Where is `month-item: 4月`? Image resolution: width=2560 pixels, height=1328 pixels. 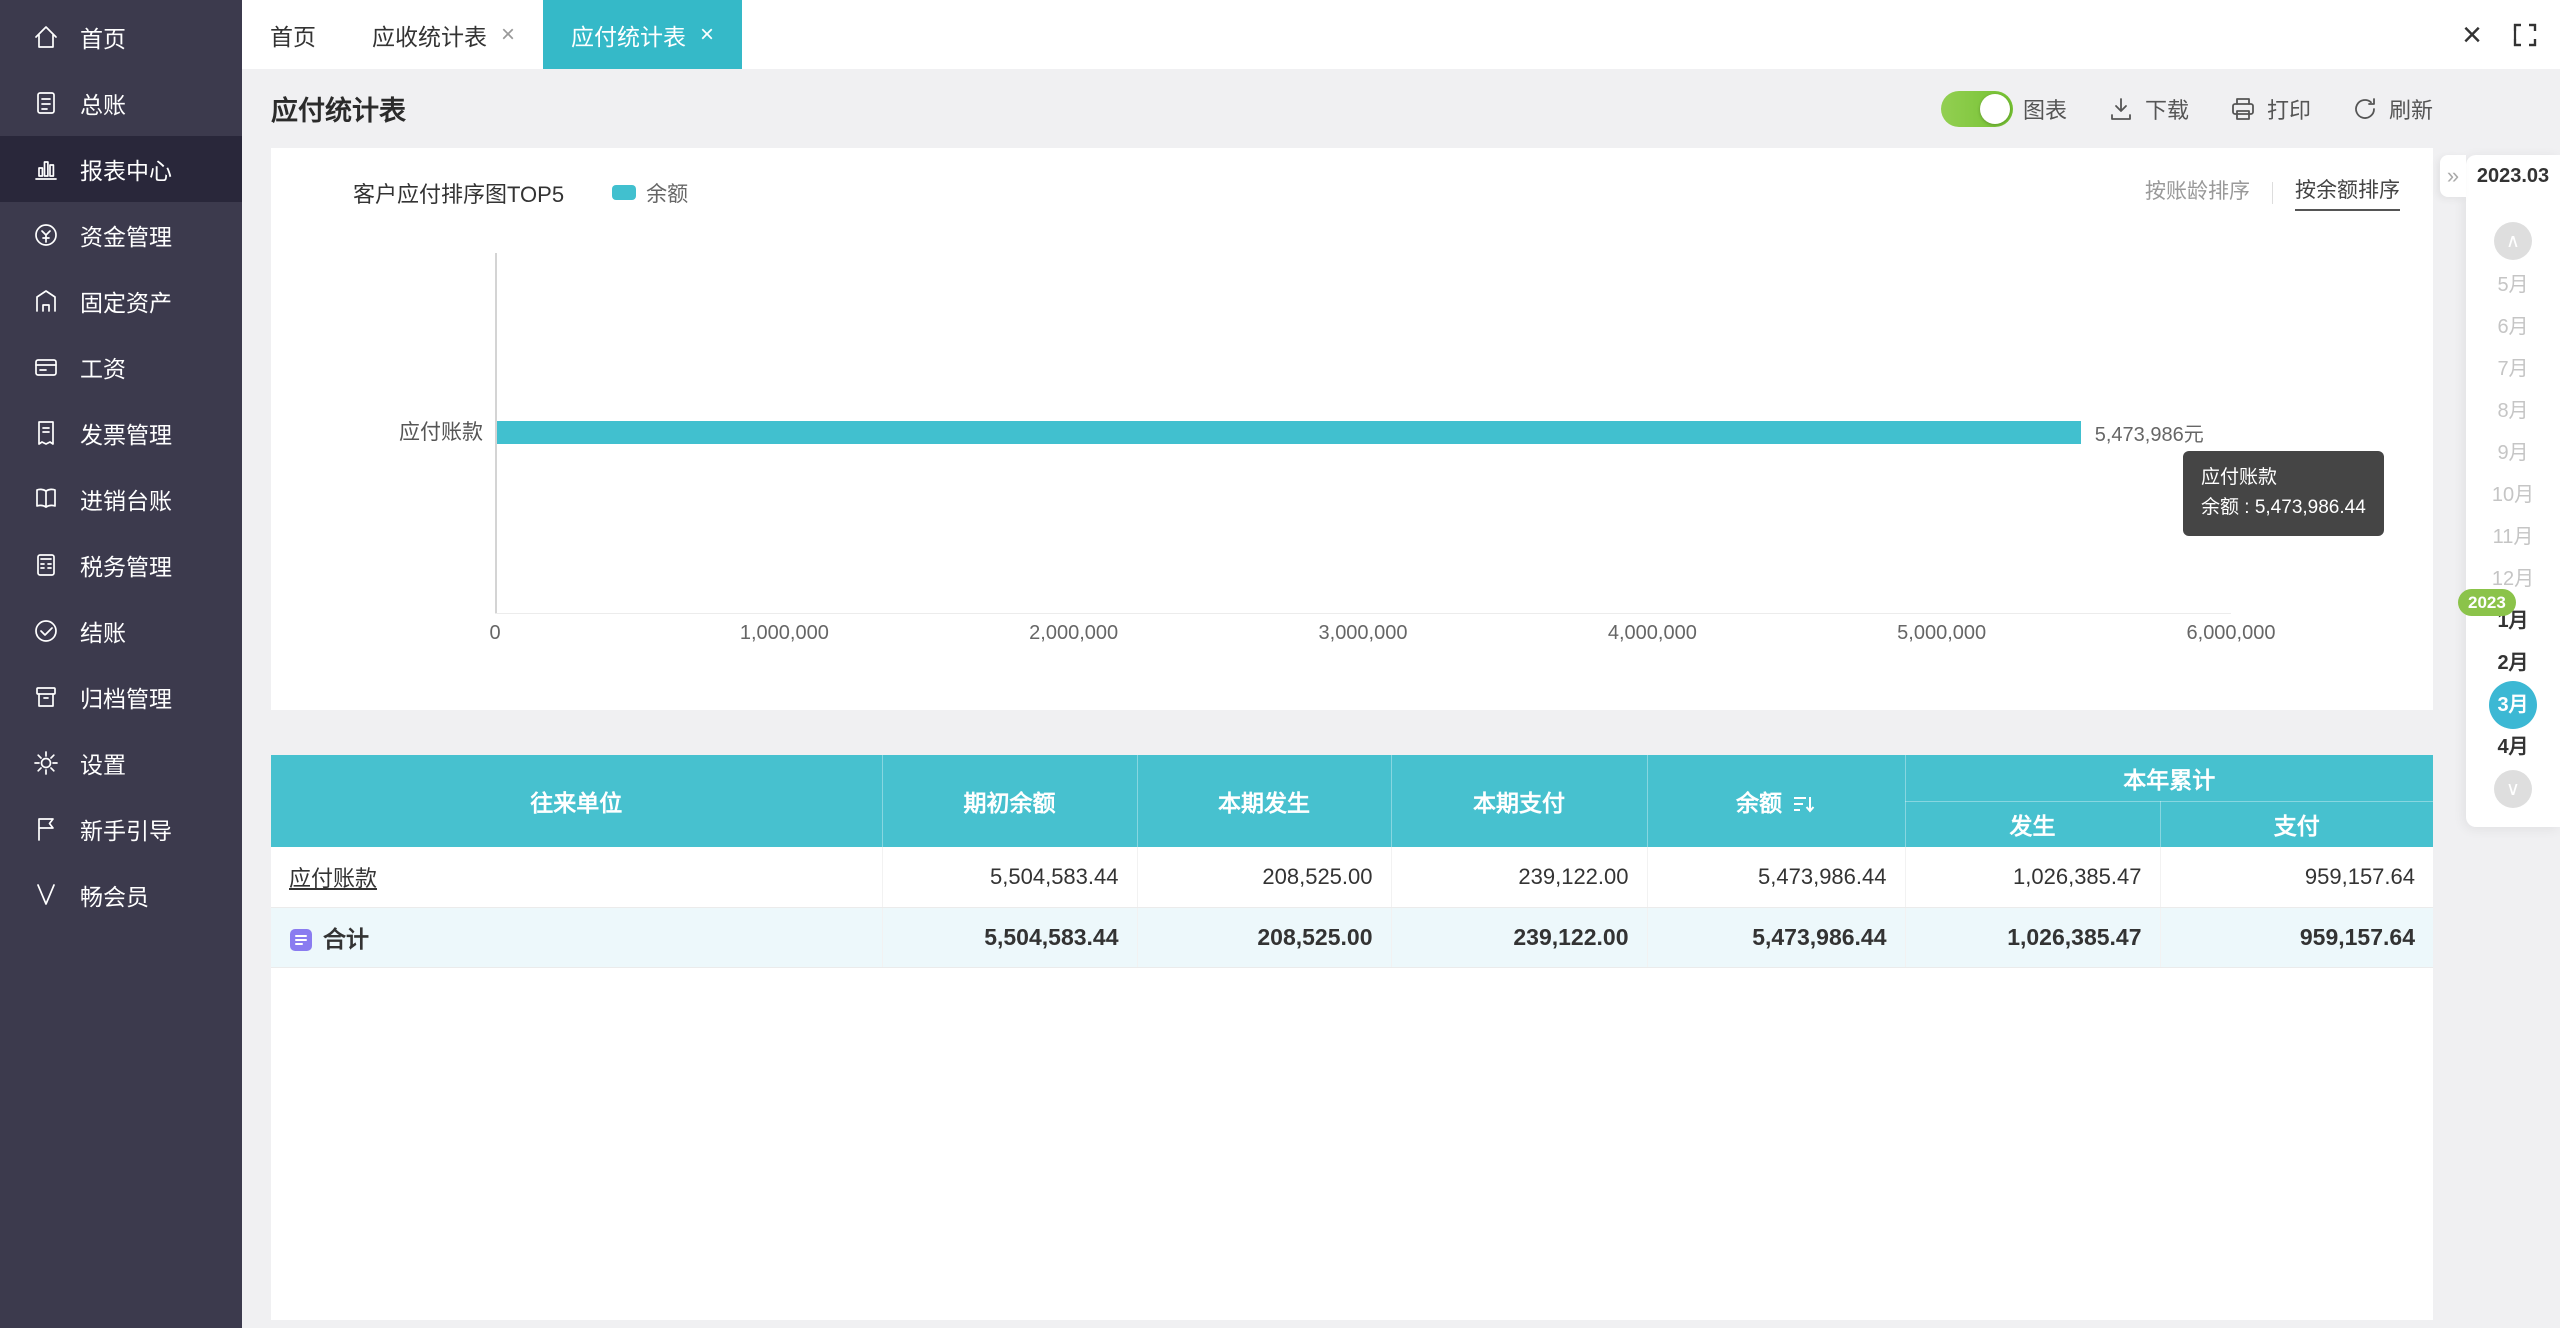
month-item: 4月 is located at coordinates (2513, 747).